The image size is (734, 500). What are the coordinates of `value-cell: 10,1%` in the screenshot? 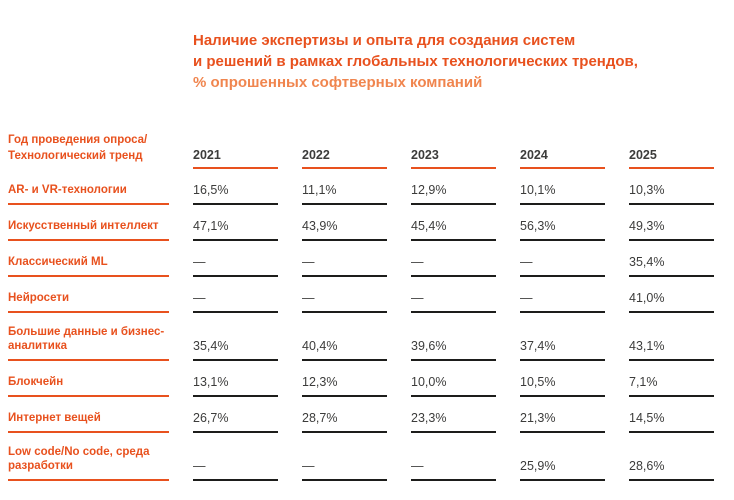 It's located at (562, 187).